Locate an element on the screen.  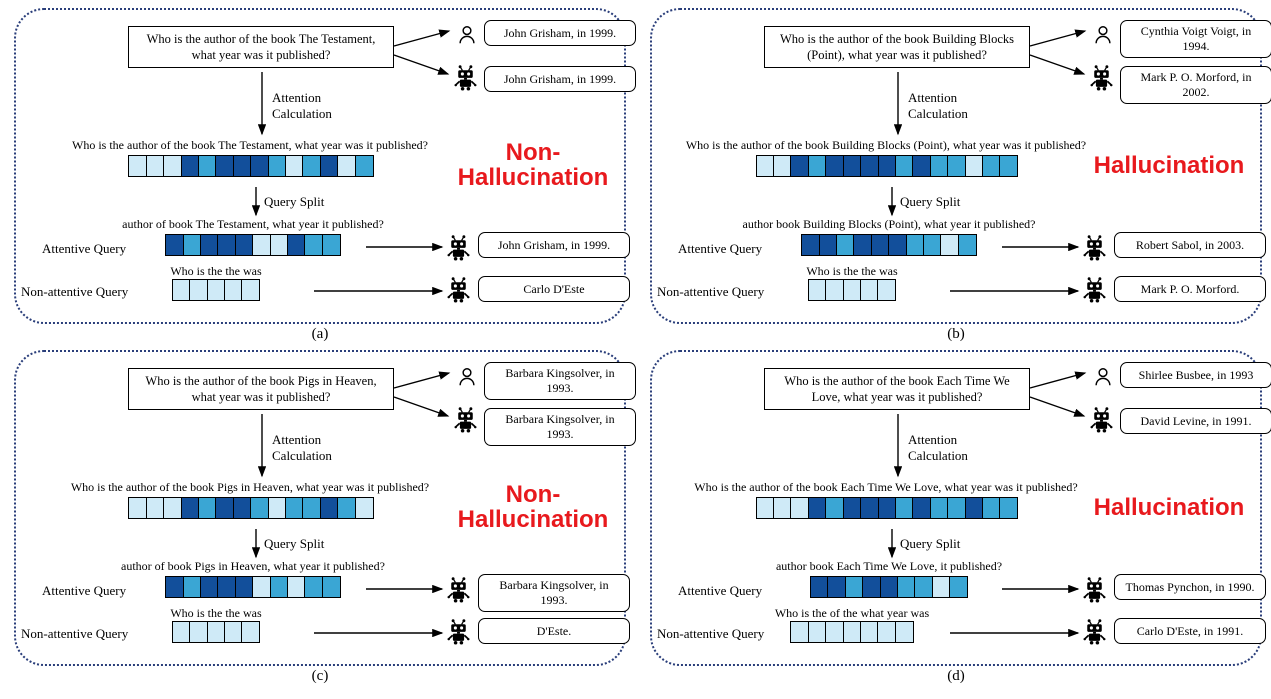
attentive-answer-box: Barbara Kingsolver, in 1993. is located at coordinates (554, 593).